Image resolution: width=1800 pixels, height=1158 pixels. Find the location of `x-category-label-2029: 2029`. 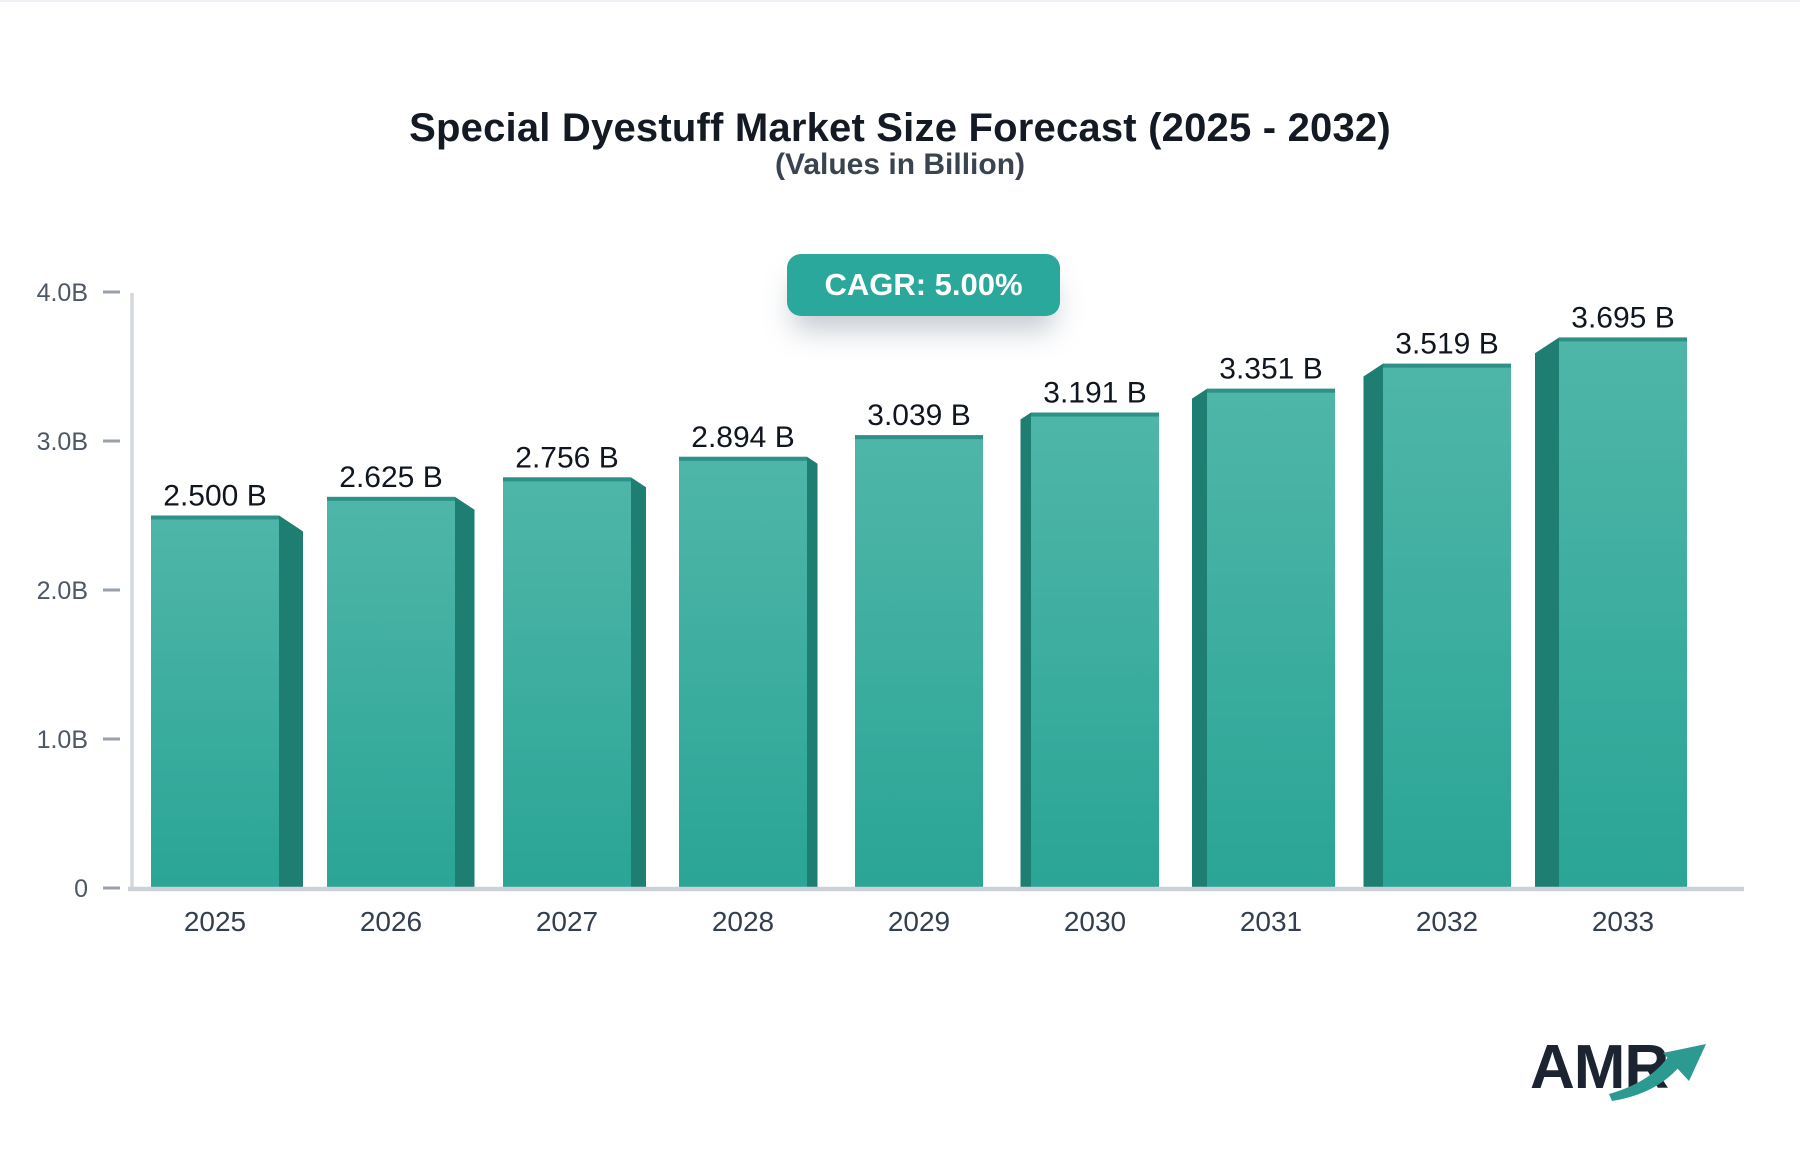

x-category-label-2029: 2029 is located at coordinates (919, 921).